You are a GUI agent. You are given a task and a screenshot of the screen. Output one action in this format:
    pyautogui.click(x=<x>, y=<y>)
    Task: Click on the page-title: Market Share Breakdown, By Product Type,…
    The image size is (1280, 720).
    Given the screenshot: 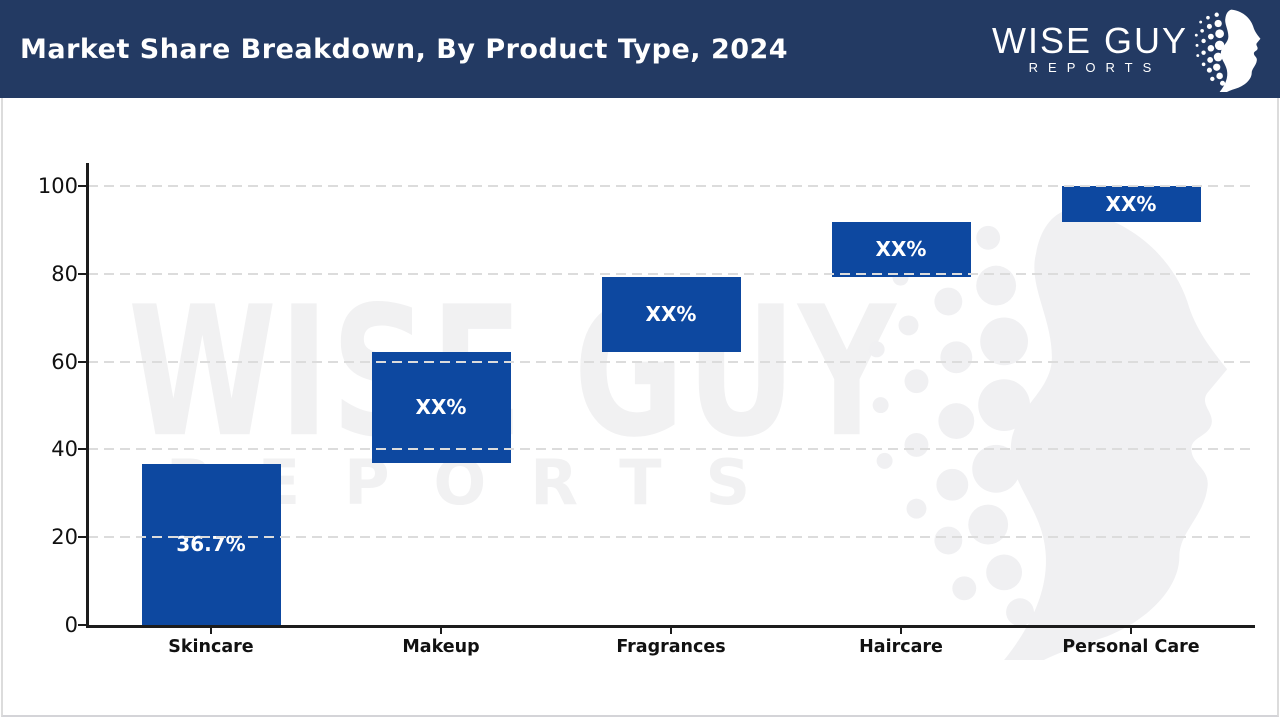 What is the action you would take?
    pyautogui.click(x=404, y=49)
    